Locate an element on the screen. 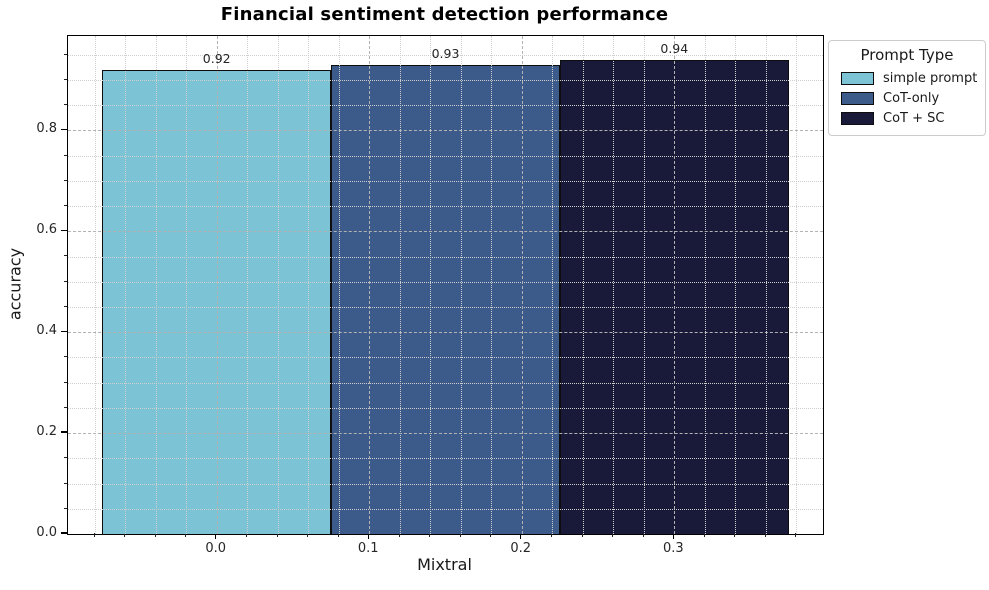  legend-item-cot-only: CoT-only is located at coordinates (907, 98).